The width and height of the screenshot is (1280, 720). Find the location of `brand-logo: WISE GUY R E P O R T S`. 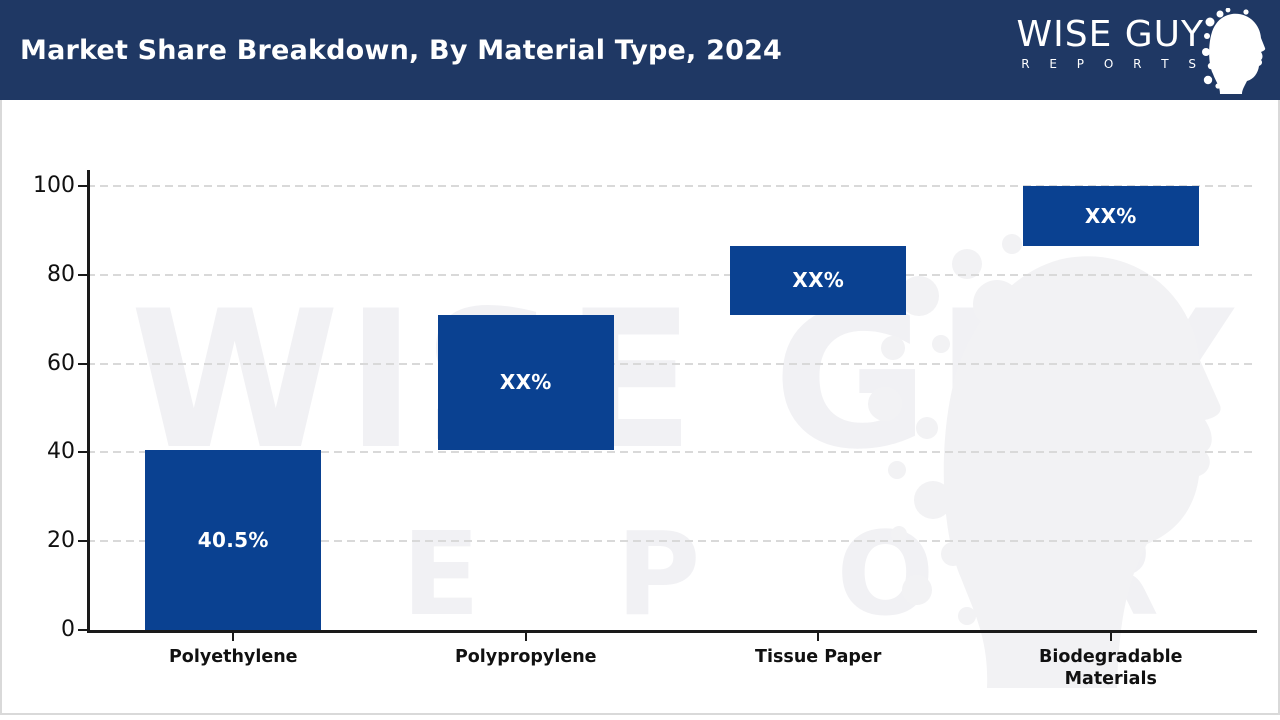

brand-logo: WISE GUY R E P O R T S is located at coordinates (1143, 50).